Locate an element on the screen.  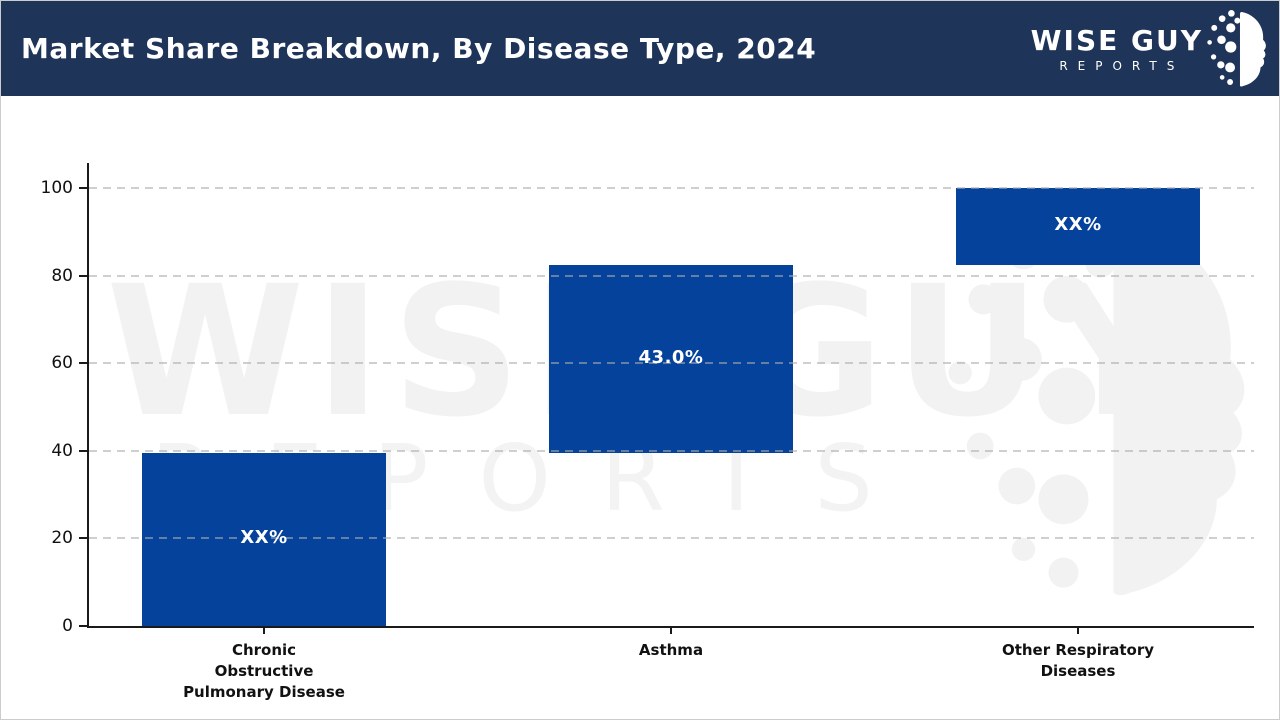
logo-wiseguy-text: WISE GUY is located at coordinates (1116, 40).